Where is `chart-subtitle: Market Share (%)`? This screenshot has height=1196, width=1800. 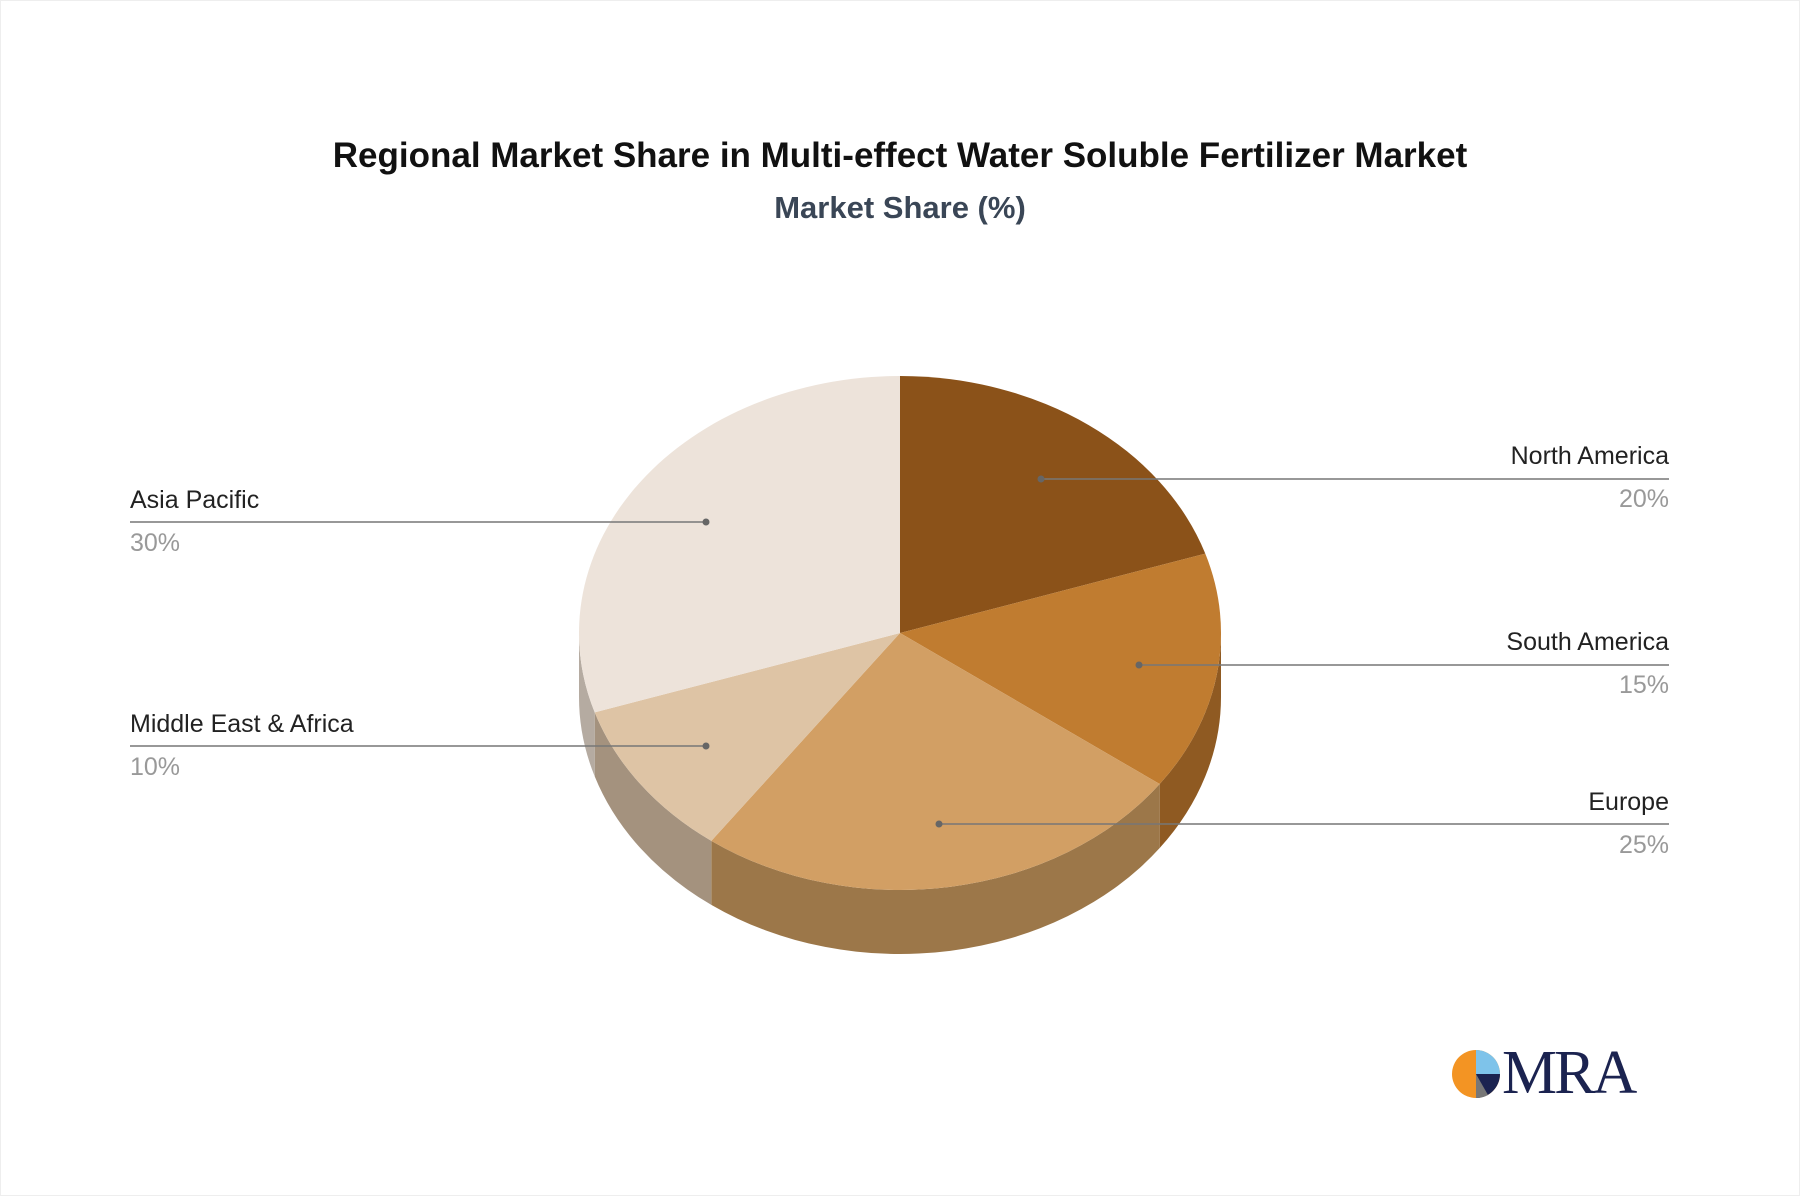 chart-subtitle: Market Share (%) is located at coordinates (900, 207).